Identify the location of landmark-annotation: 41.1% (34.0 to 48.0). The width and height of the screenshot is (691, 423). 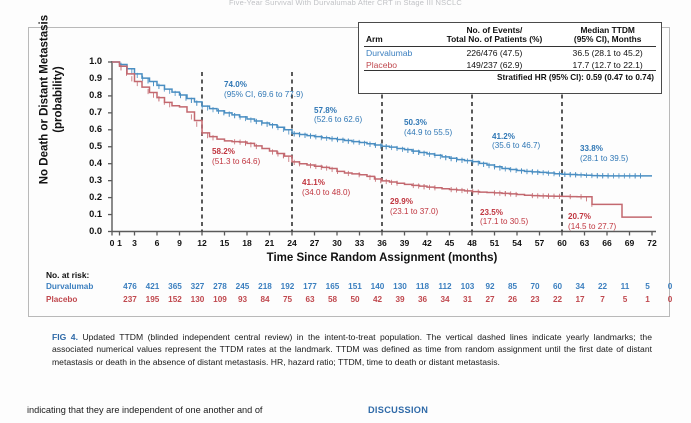
(326, 187).